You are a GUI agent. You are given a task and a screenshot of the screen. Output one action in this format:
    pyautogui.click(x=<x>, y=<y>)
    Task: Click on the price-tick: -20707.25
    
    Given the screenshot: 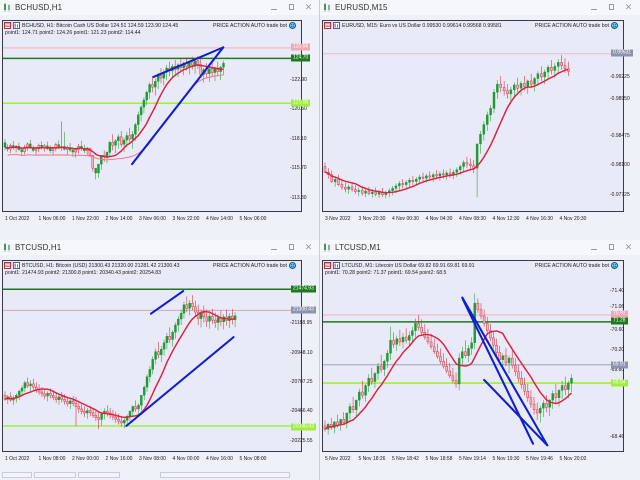 What is the action you would take?
    pyautogui.click(x=301, y=382)
    